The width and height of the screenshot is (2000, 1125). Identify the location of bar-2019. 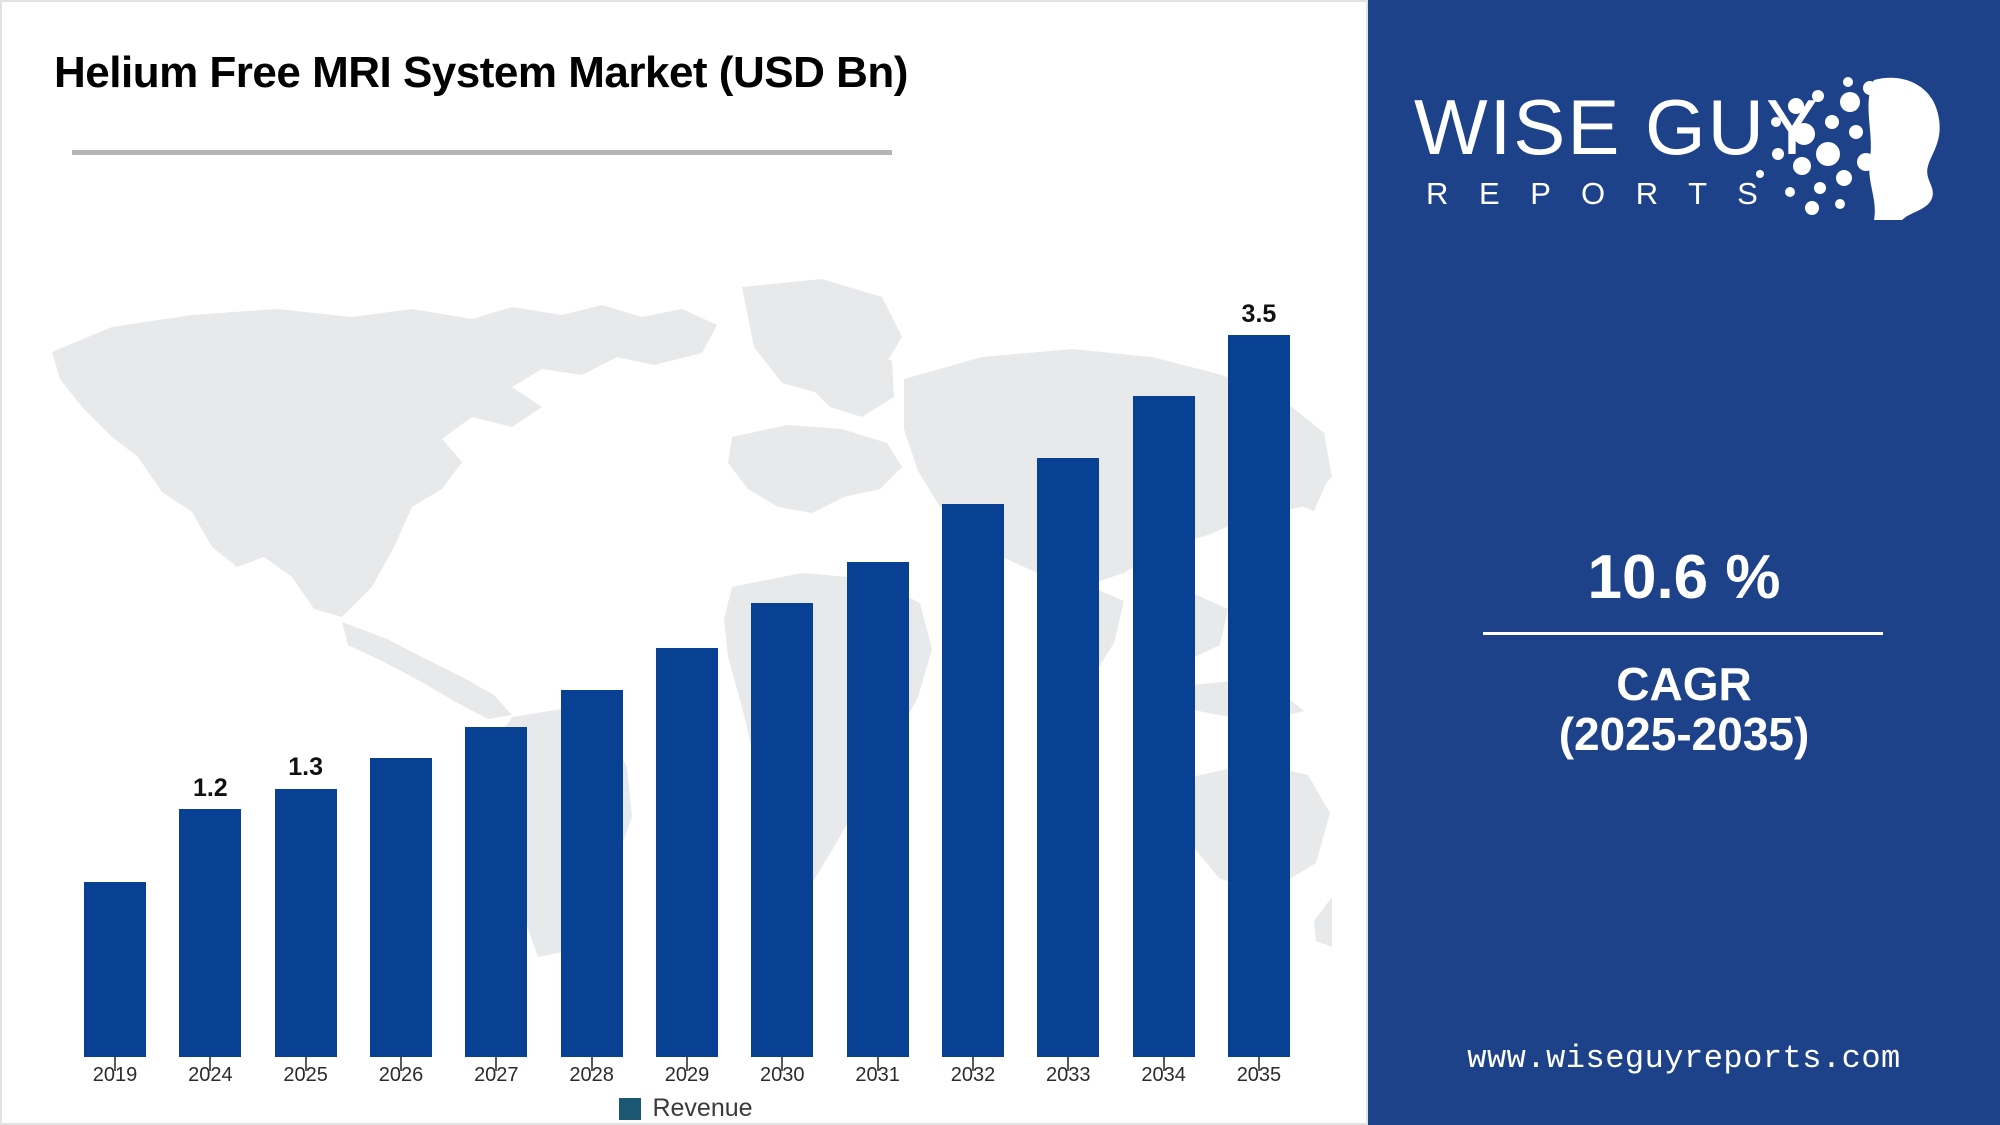
(115, 969).